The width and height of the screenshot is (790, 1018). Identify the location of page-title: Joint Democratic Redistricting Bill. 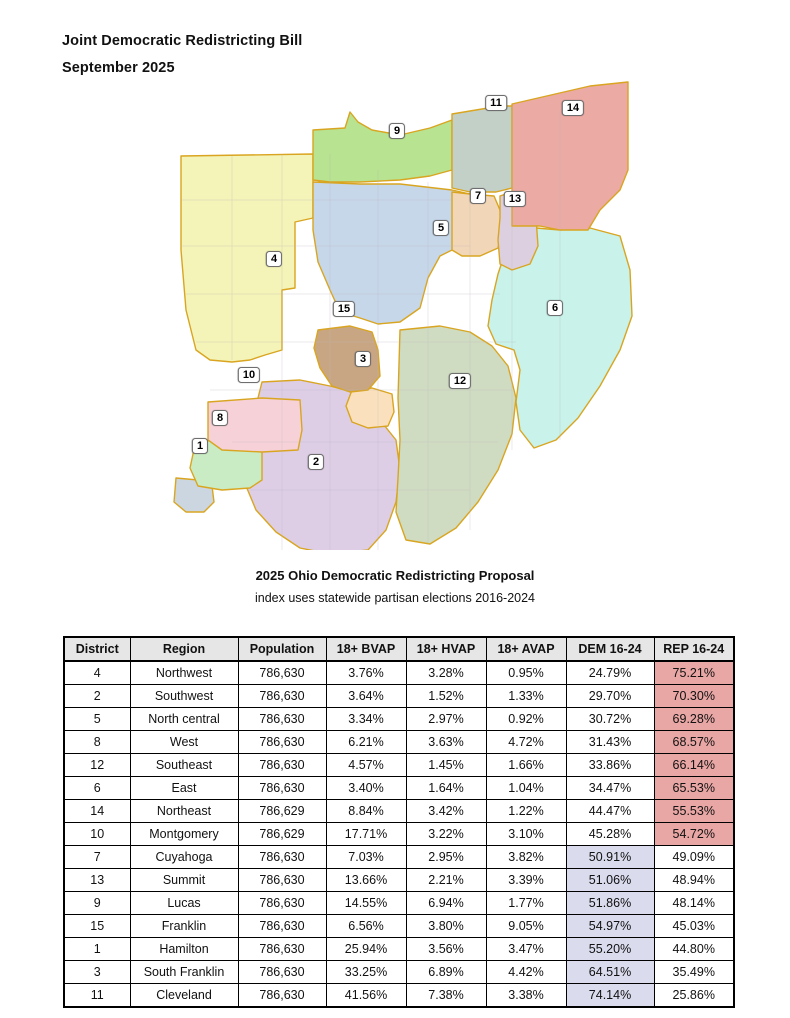
(182, 41).